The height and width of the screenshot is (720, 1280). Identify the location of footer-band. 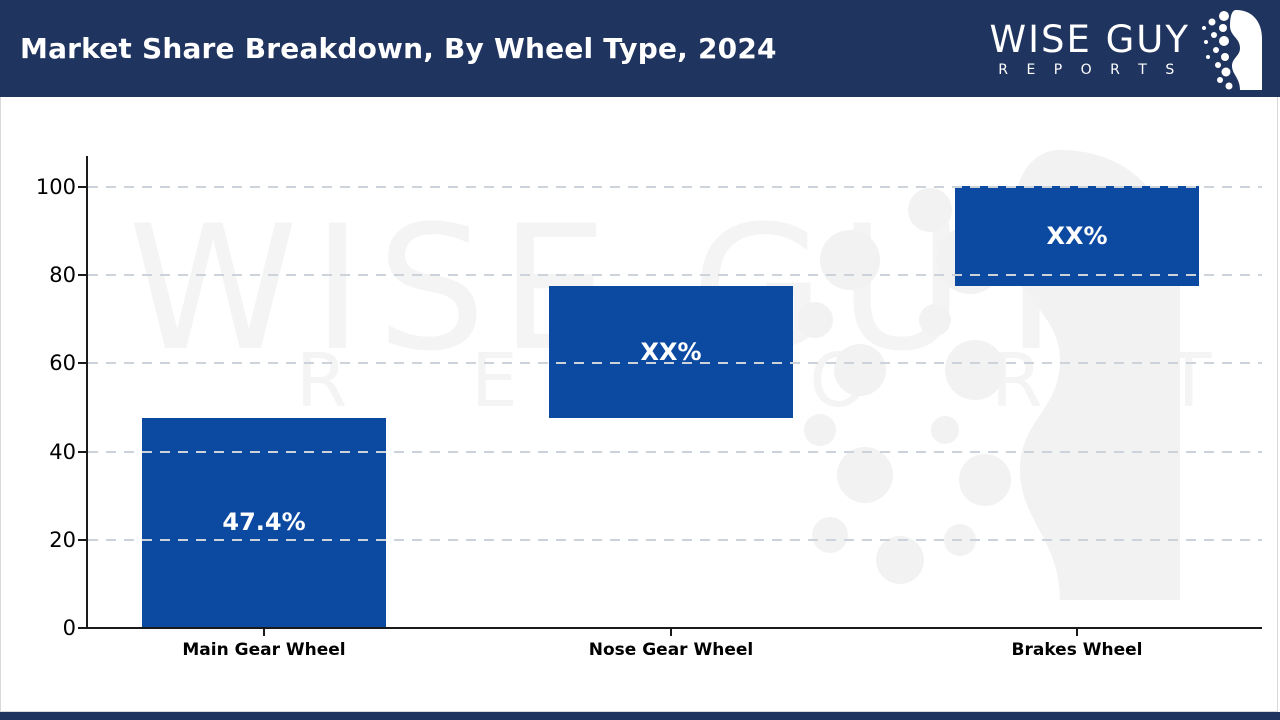
(640, 716).